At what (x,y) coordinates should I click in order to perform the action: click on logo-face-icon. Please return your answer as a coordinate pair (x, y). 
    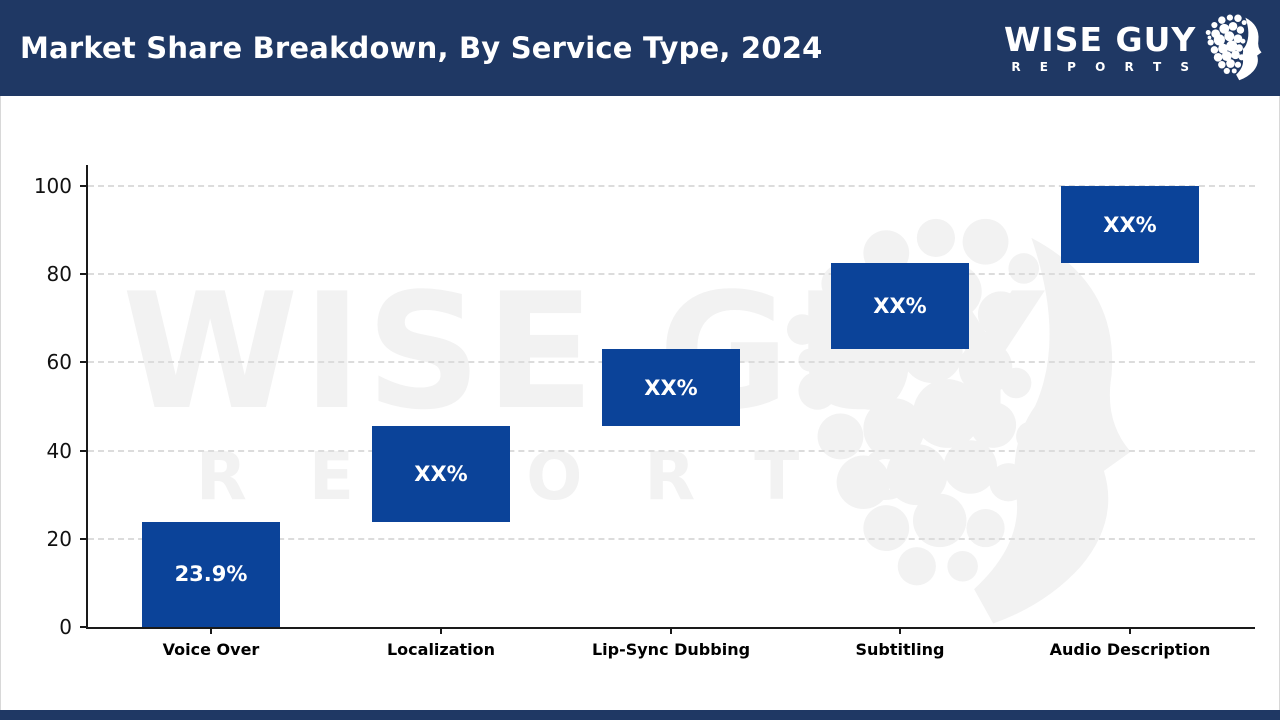
    Looking at the image, I should click on (1233, 48).